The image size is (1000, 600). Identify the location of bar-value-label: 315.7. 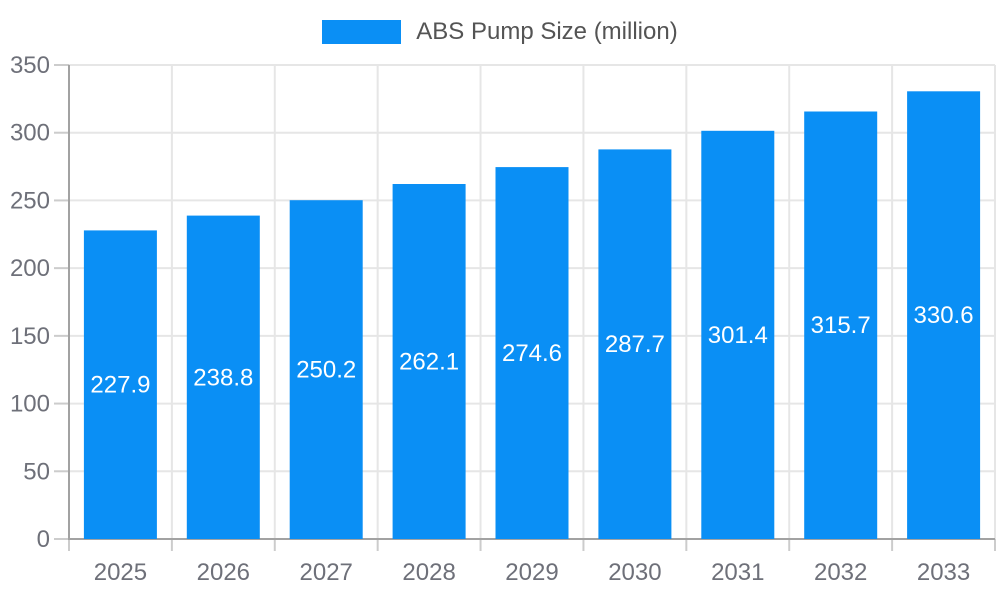
(841, 325).